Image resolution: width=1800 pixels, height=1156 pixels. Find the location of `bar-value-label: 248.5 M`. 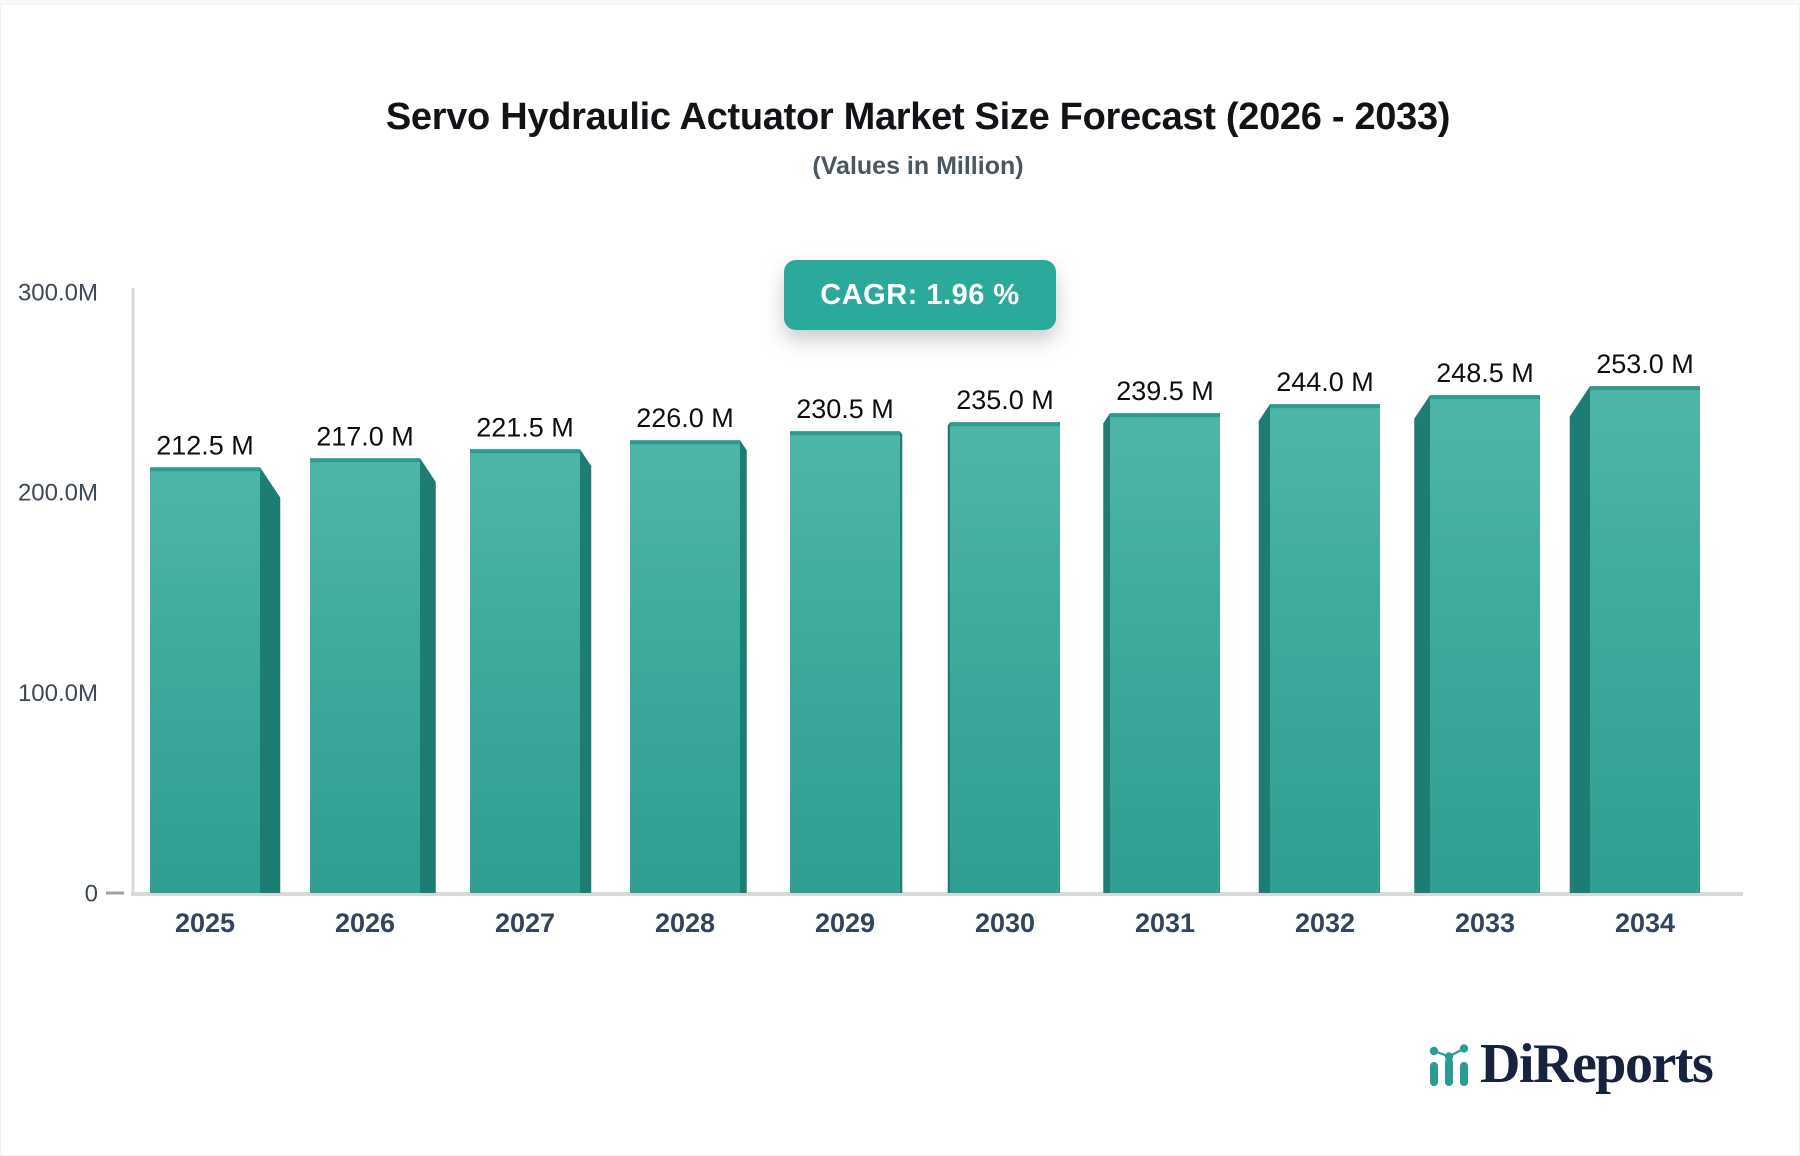

bar-value-label: 248.5 M is located at coordinates (1485, 373).